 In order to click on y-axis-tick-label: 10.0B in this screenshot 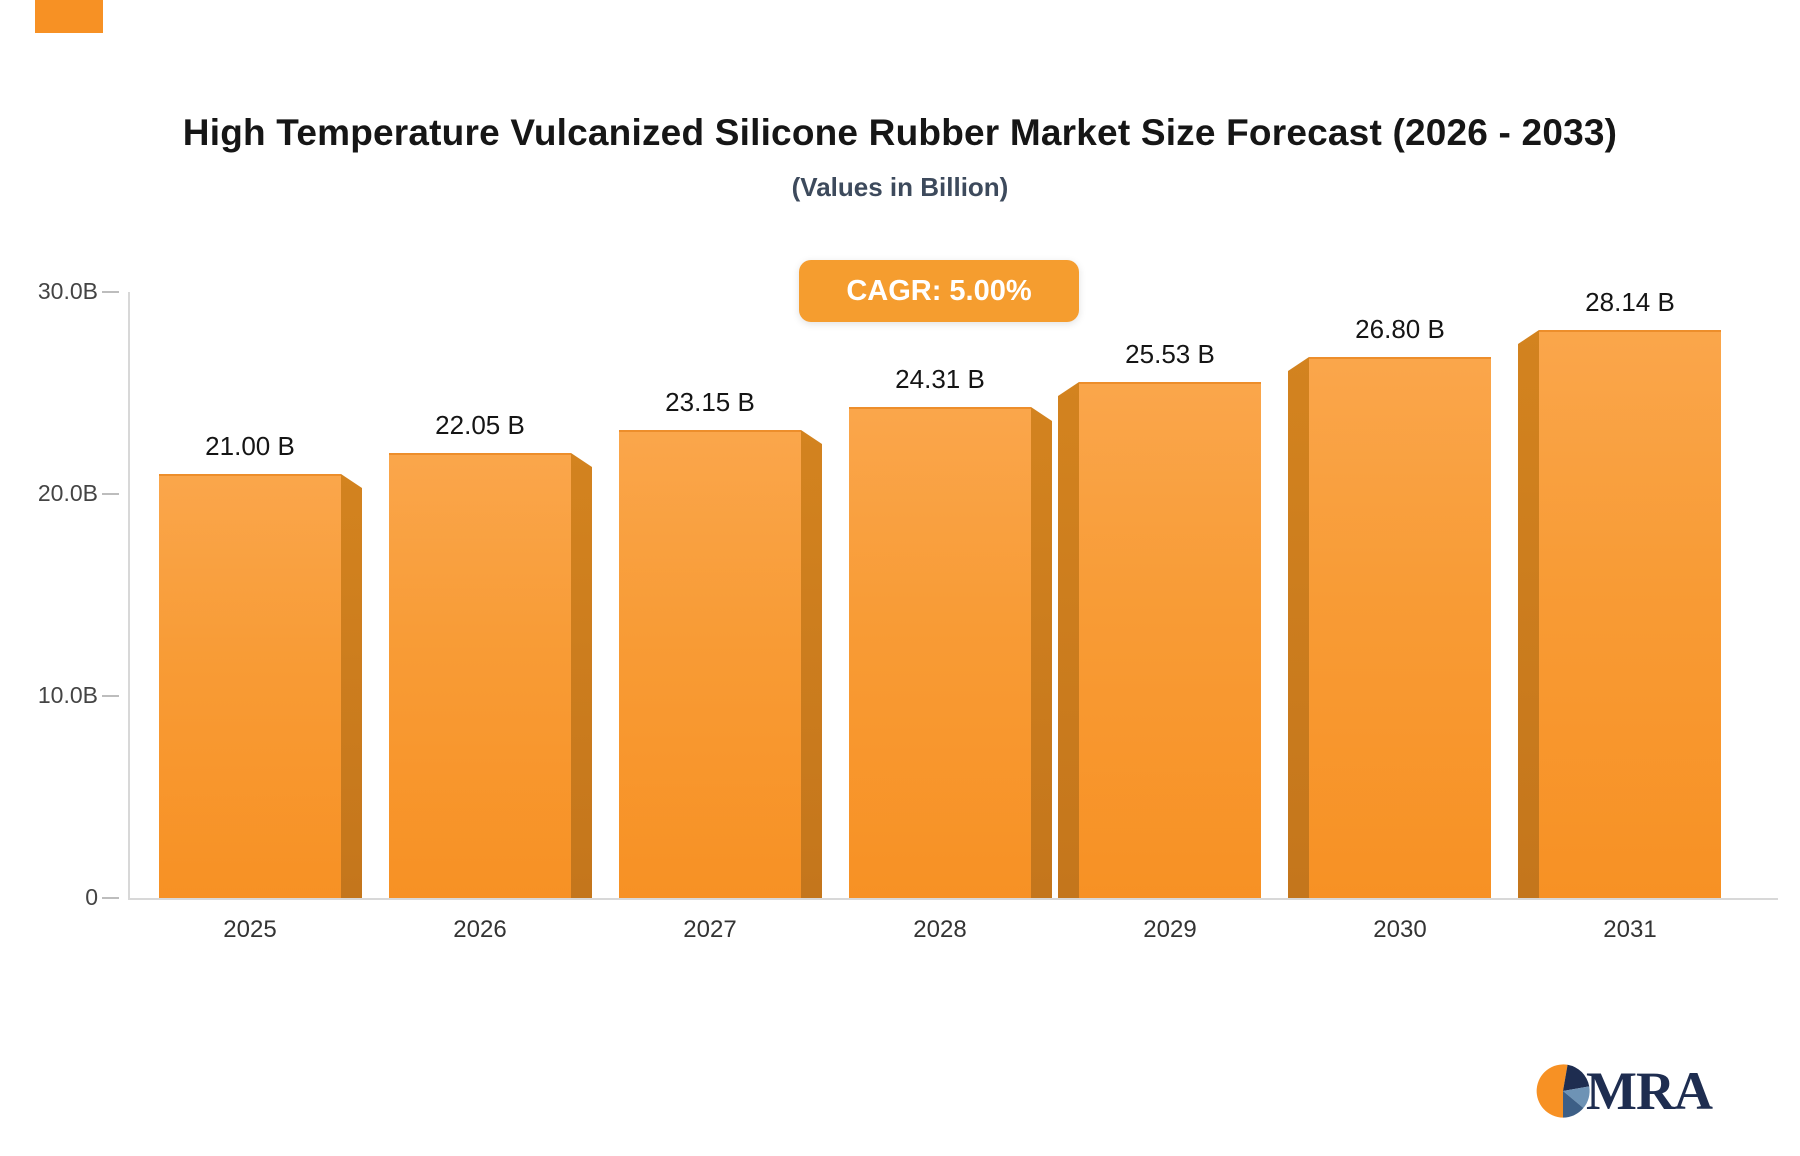, I will do `click(67, 695)`.